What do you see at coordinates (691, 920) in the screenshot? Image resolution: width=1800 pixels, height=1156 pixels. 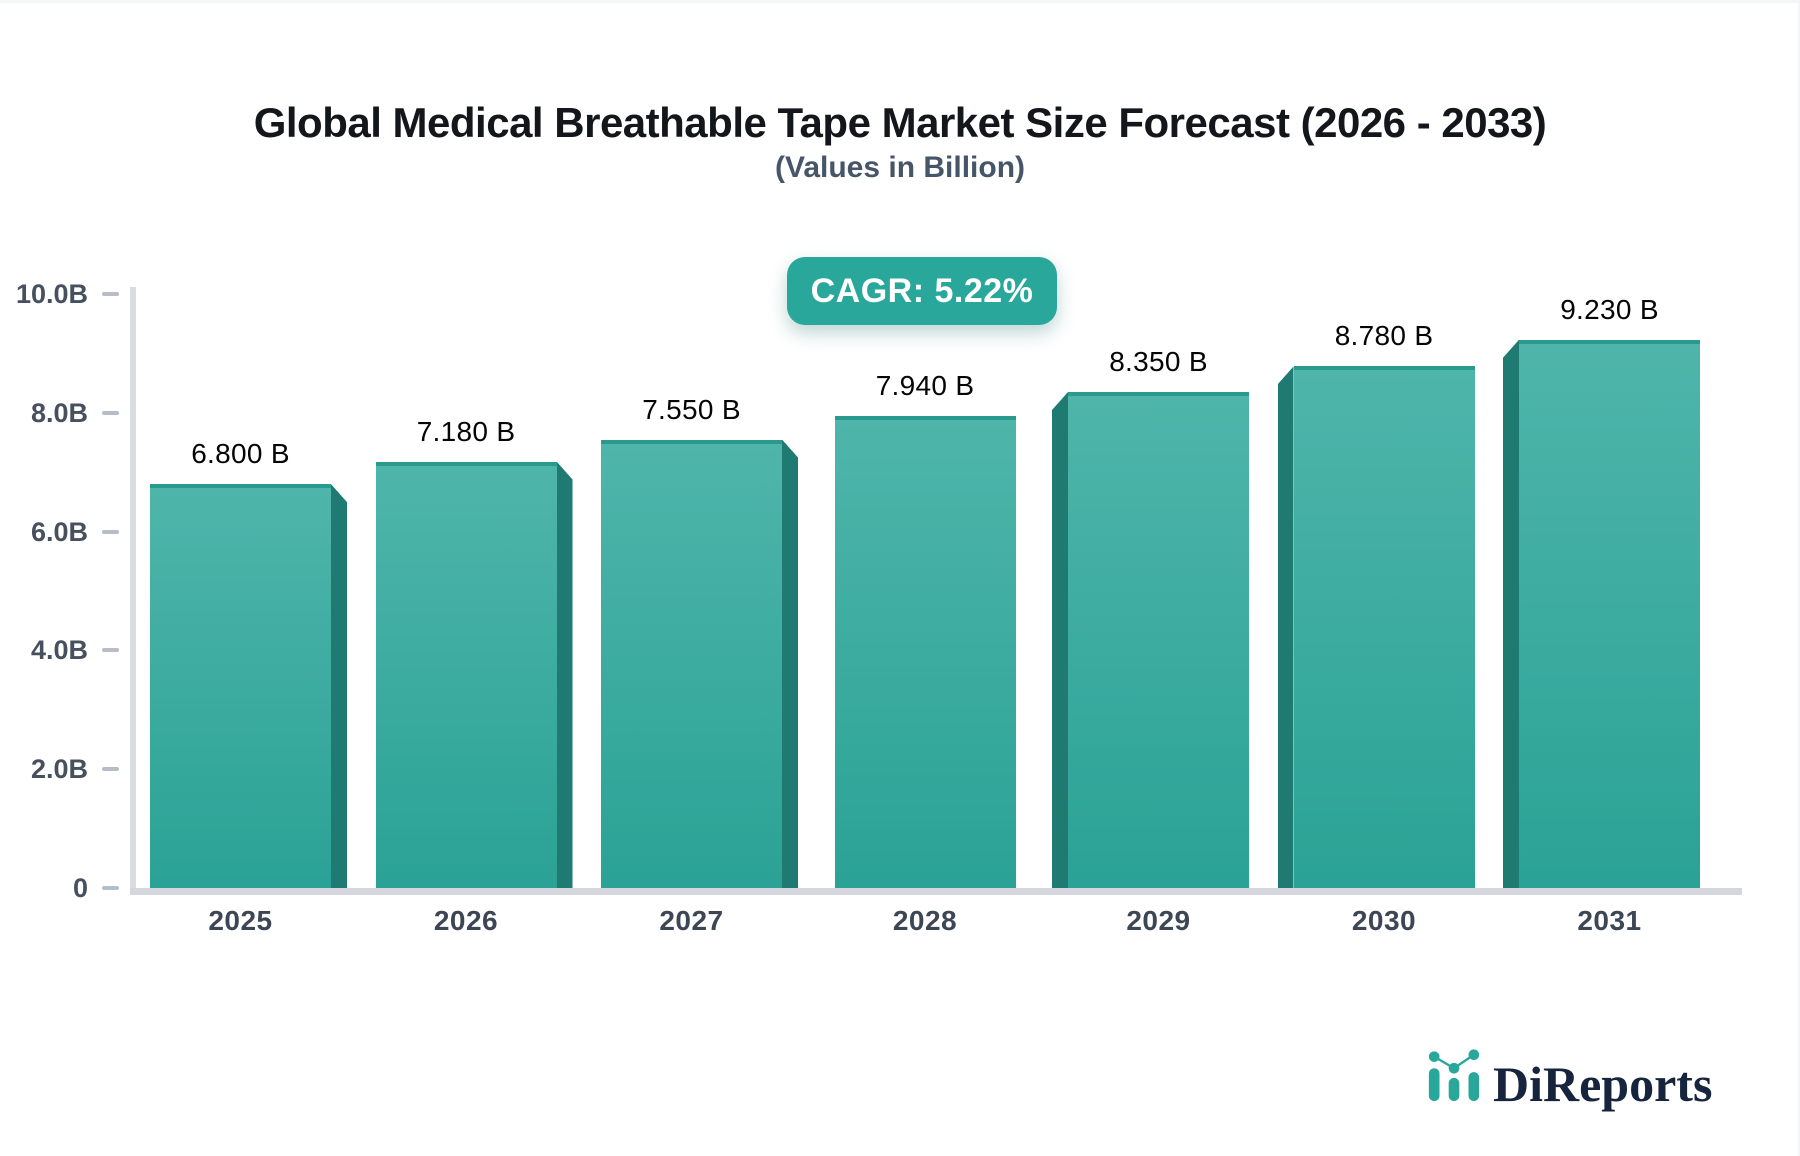 I see `x-axis-label: 2027` at bounding box center [691, 920].